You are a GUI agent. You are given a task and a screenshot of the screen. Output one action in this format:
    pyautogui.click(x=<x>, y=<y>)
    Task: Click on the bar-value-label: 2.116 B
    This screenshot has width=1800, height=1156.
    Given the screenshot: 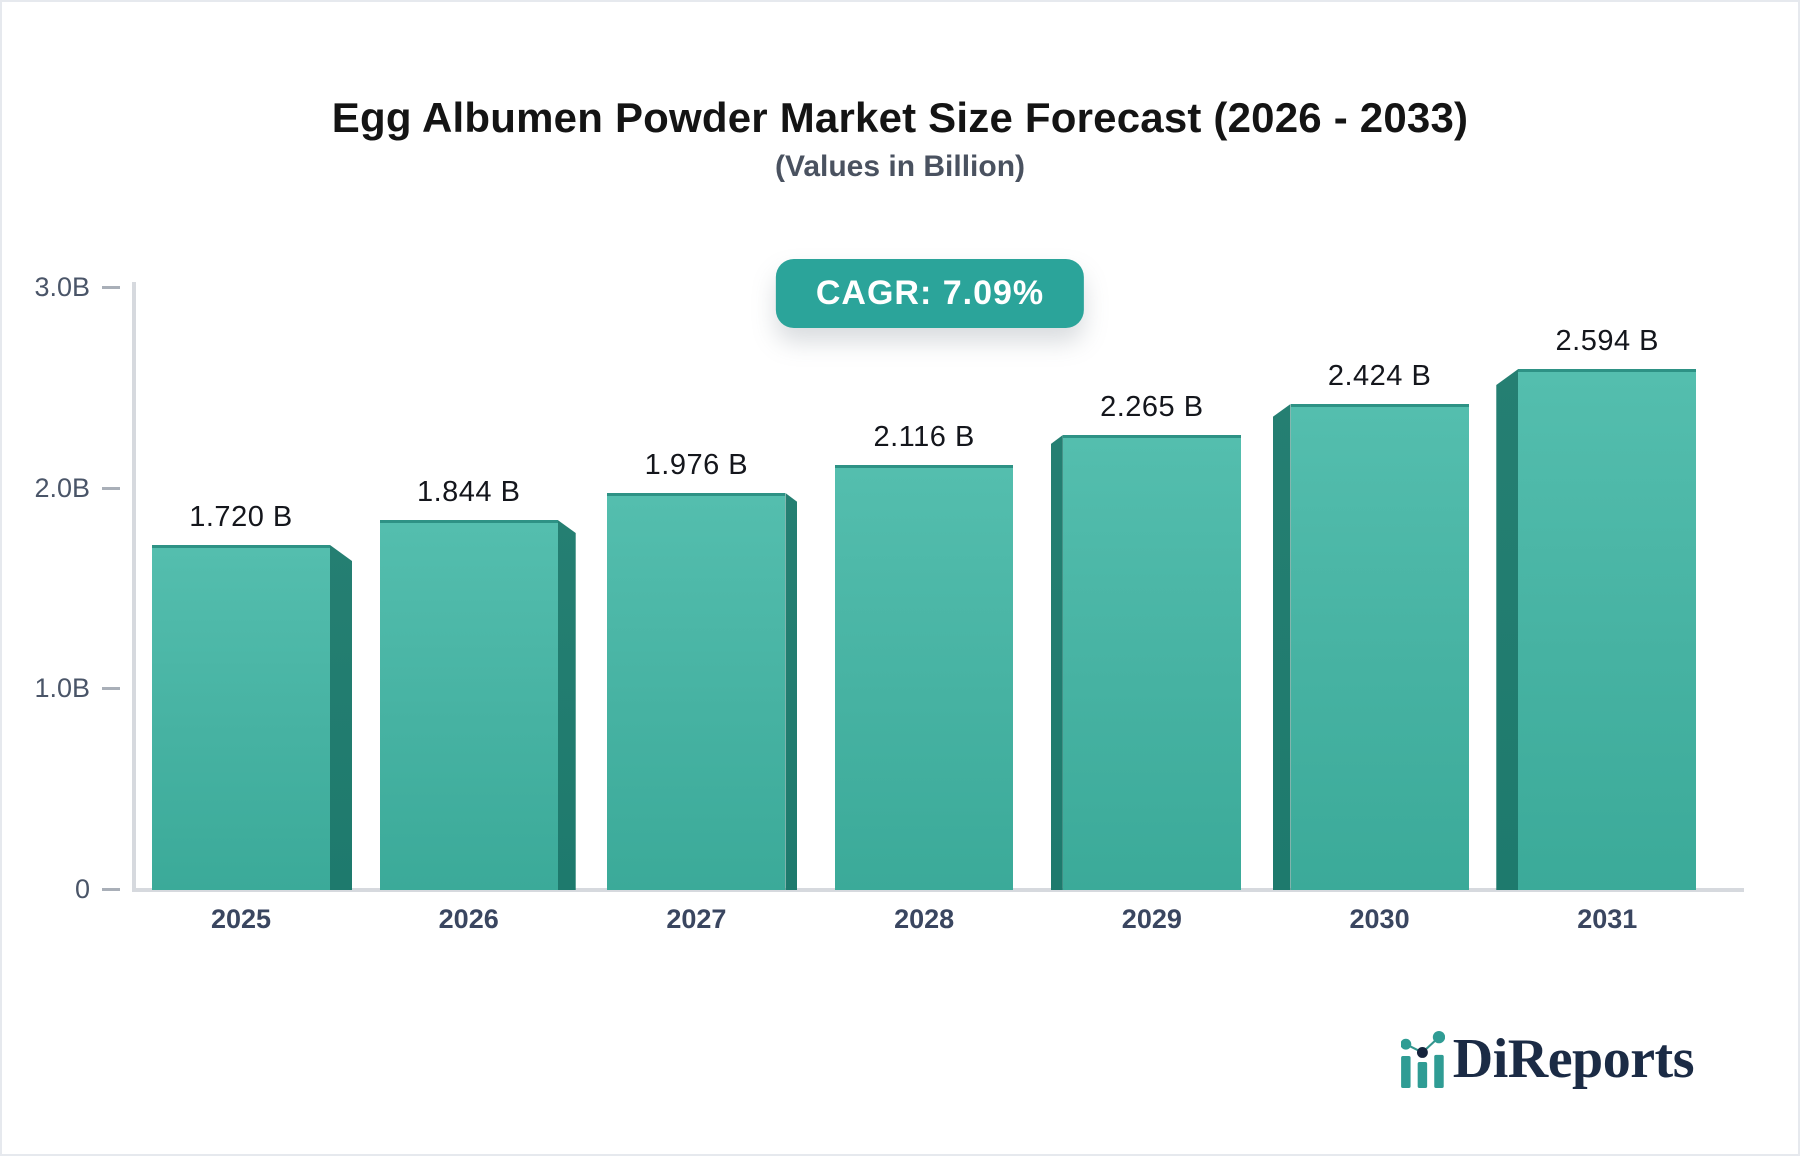 What is the action you would take?
    pyautogui.click(x=924, y=437)
    